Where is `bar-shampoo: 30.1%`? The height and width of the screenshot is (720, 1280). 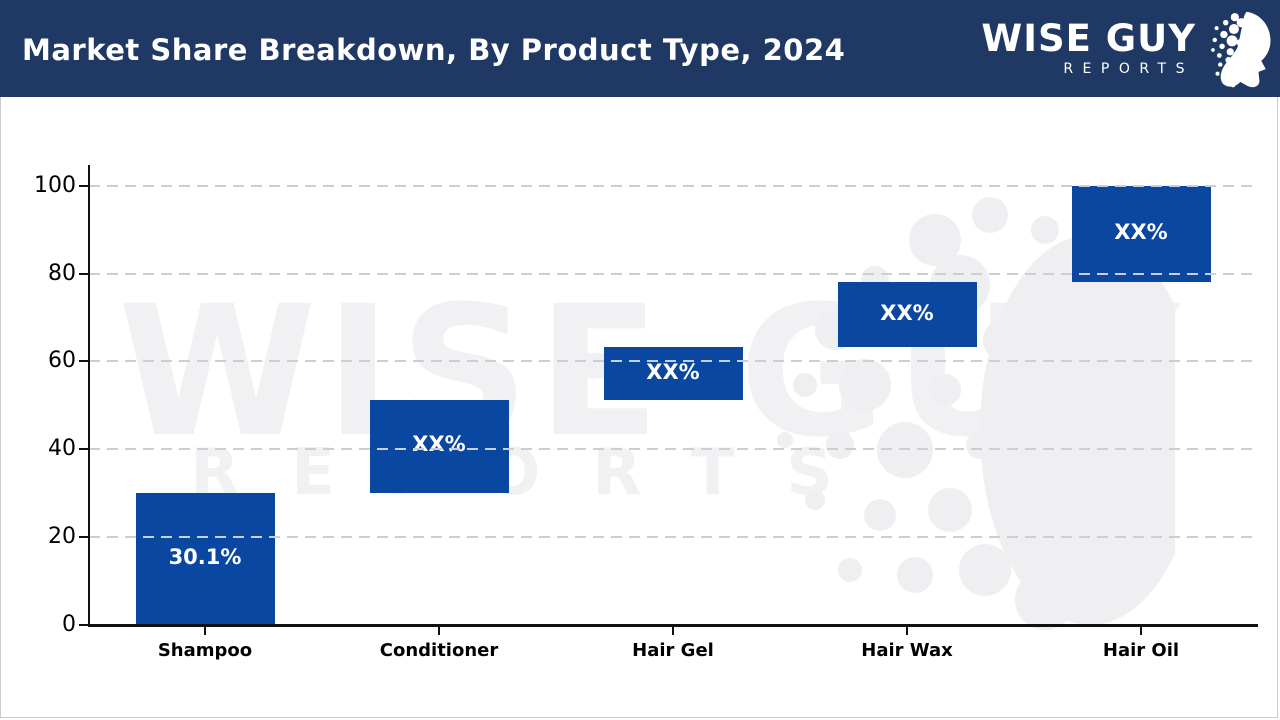 bar-shampoo: 30.1% is located at coordinates (205, 558).